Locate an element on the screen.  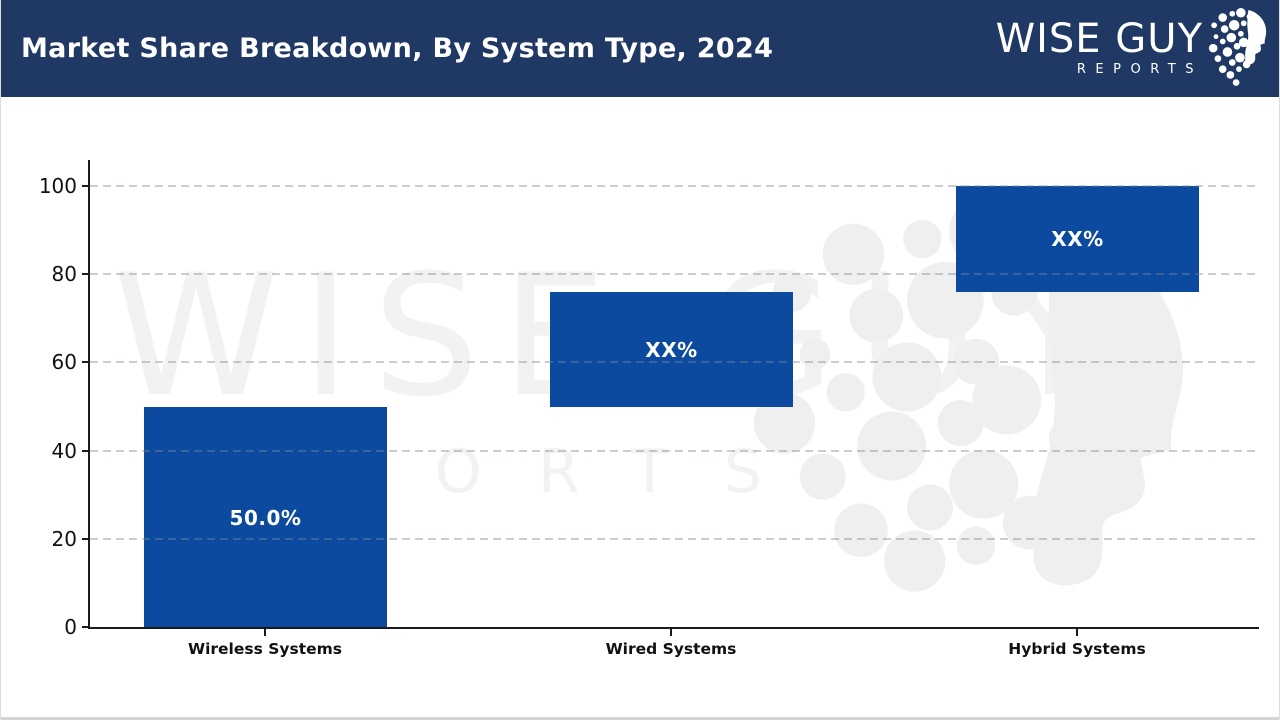
logo-wiseguy-label: WISE GUY is located at coordinates (1099, 39).